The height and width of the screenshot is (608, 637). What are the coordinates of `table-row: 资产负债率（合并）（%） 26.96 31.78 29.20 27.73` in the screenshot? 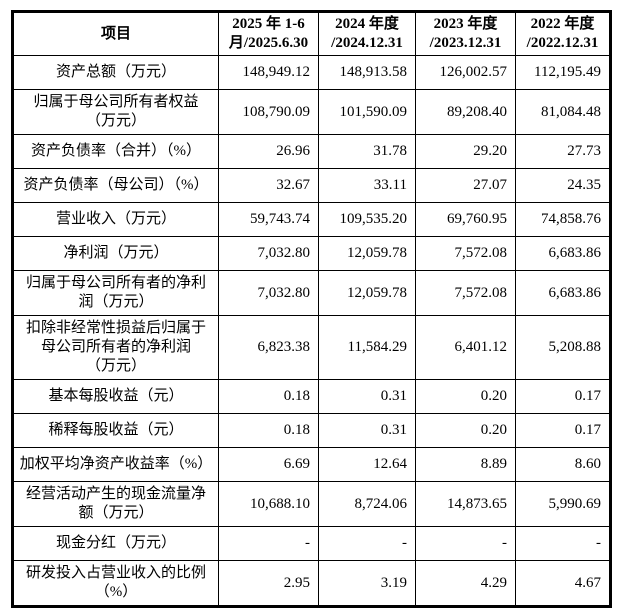 It's located at (311, 151).